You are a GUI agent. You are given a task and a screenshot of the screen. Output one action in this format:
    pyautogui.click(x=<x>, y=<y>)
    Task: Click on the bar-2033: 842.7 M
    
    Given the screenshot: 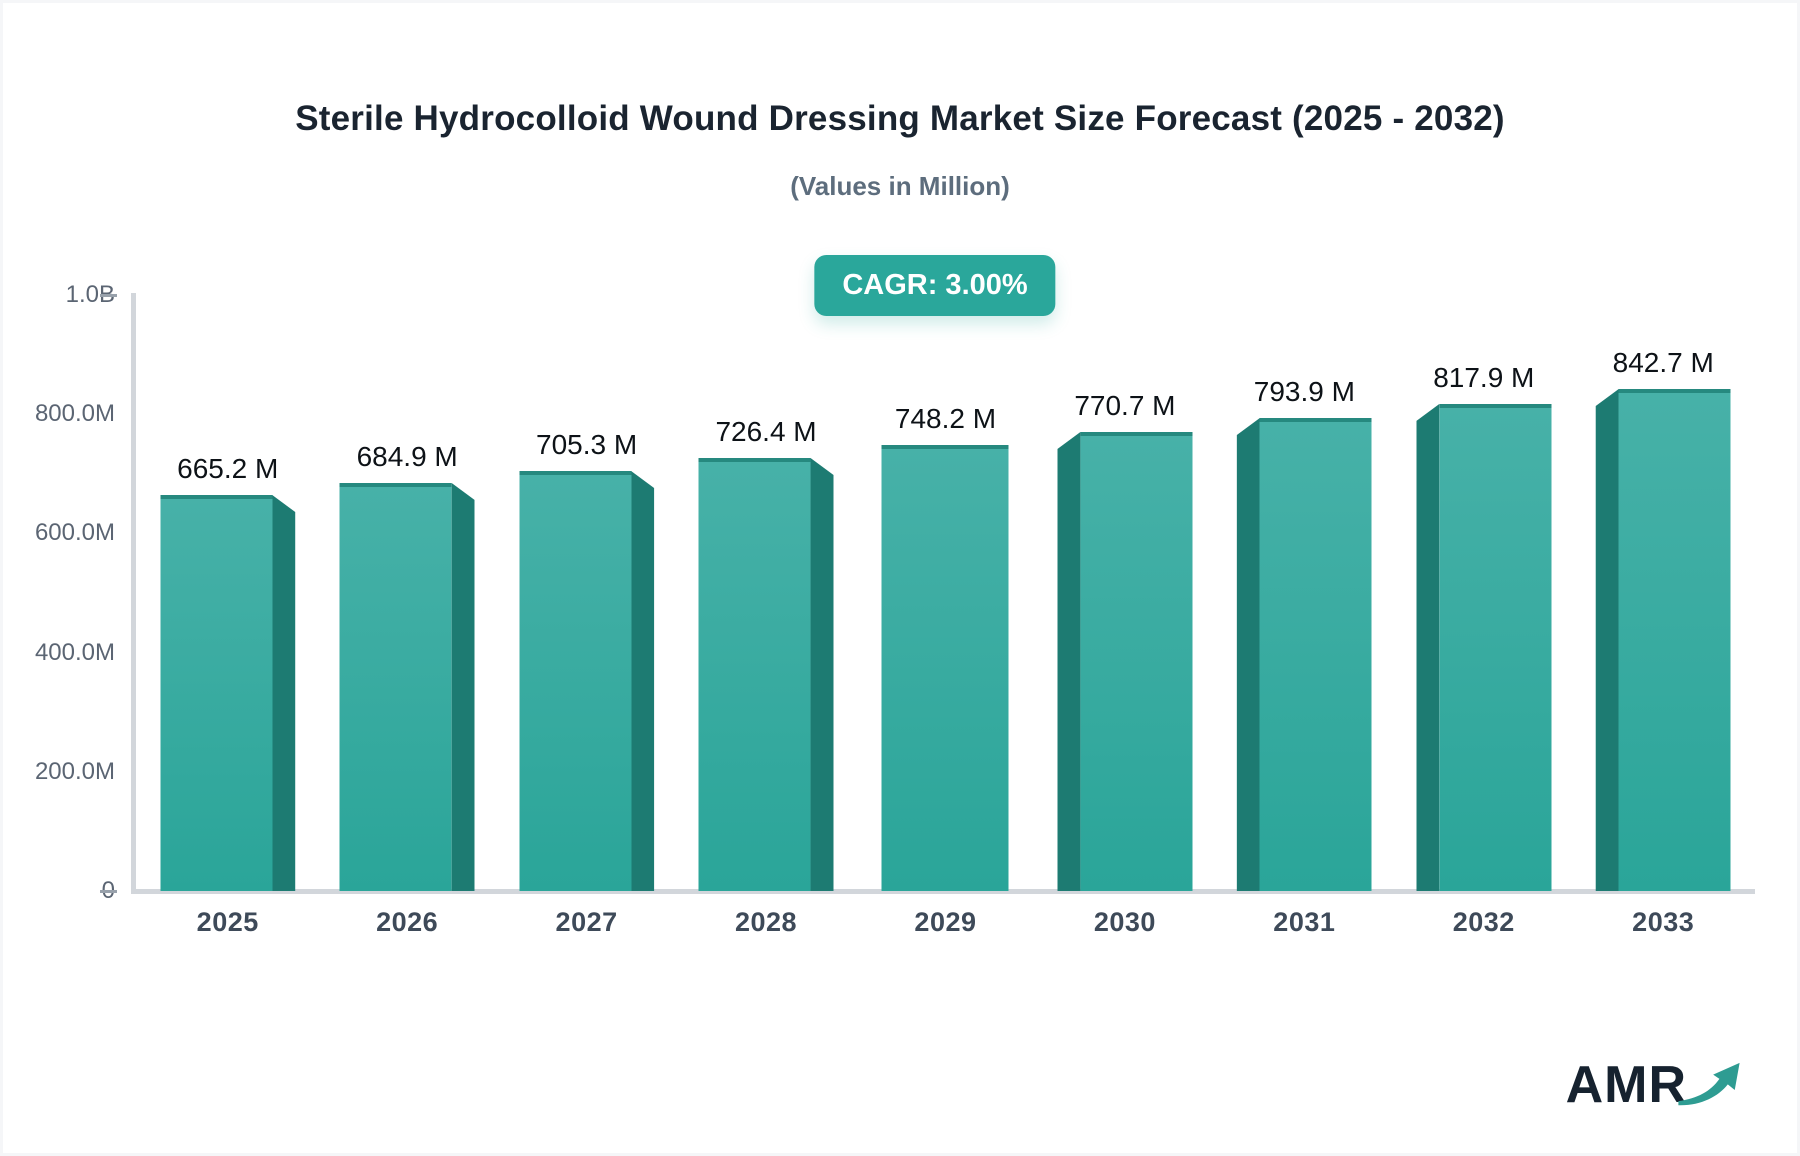 What is the action you would take?
    pyautogui.click(x=1663, y=619)
    